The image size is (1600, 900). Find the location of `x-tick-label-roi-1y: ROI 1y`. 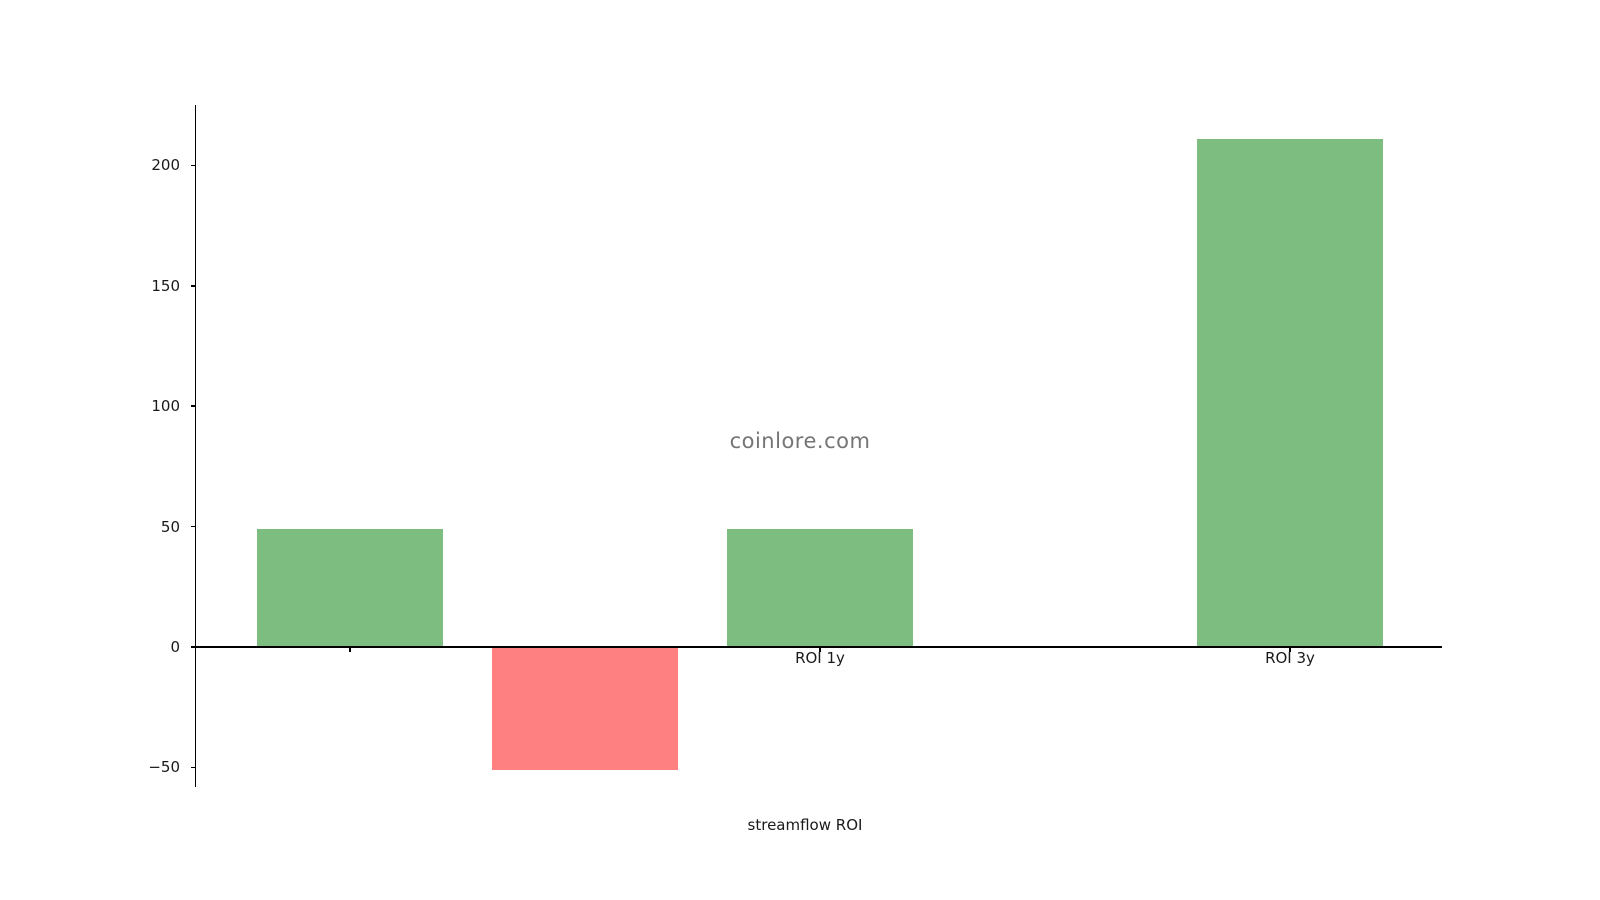

x-tick-label-roi-1y: ROI 1y is located at coordinates (820, 658).